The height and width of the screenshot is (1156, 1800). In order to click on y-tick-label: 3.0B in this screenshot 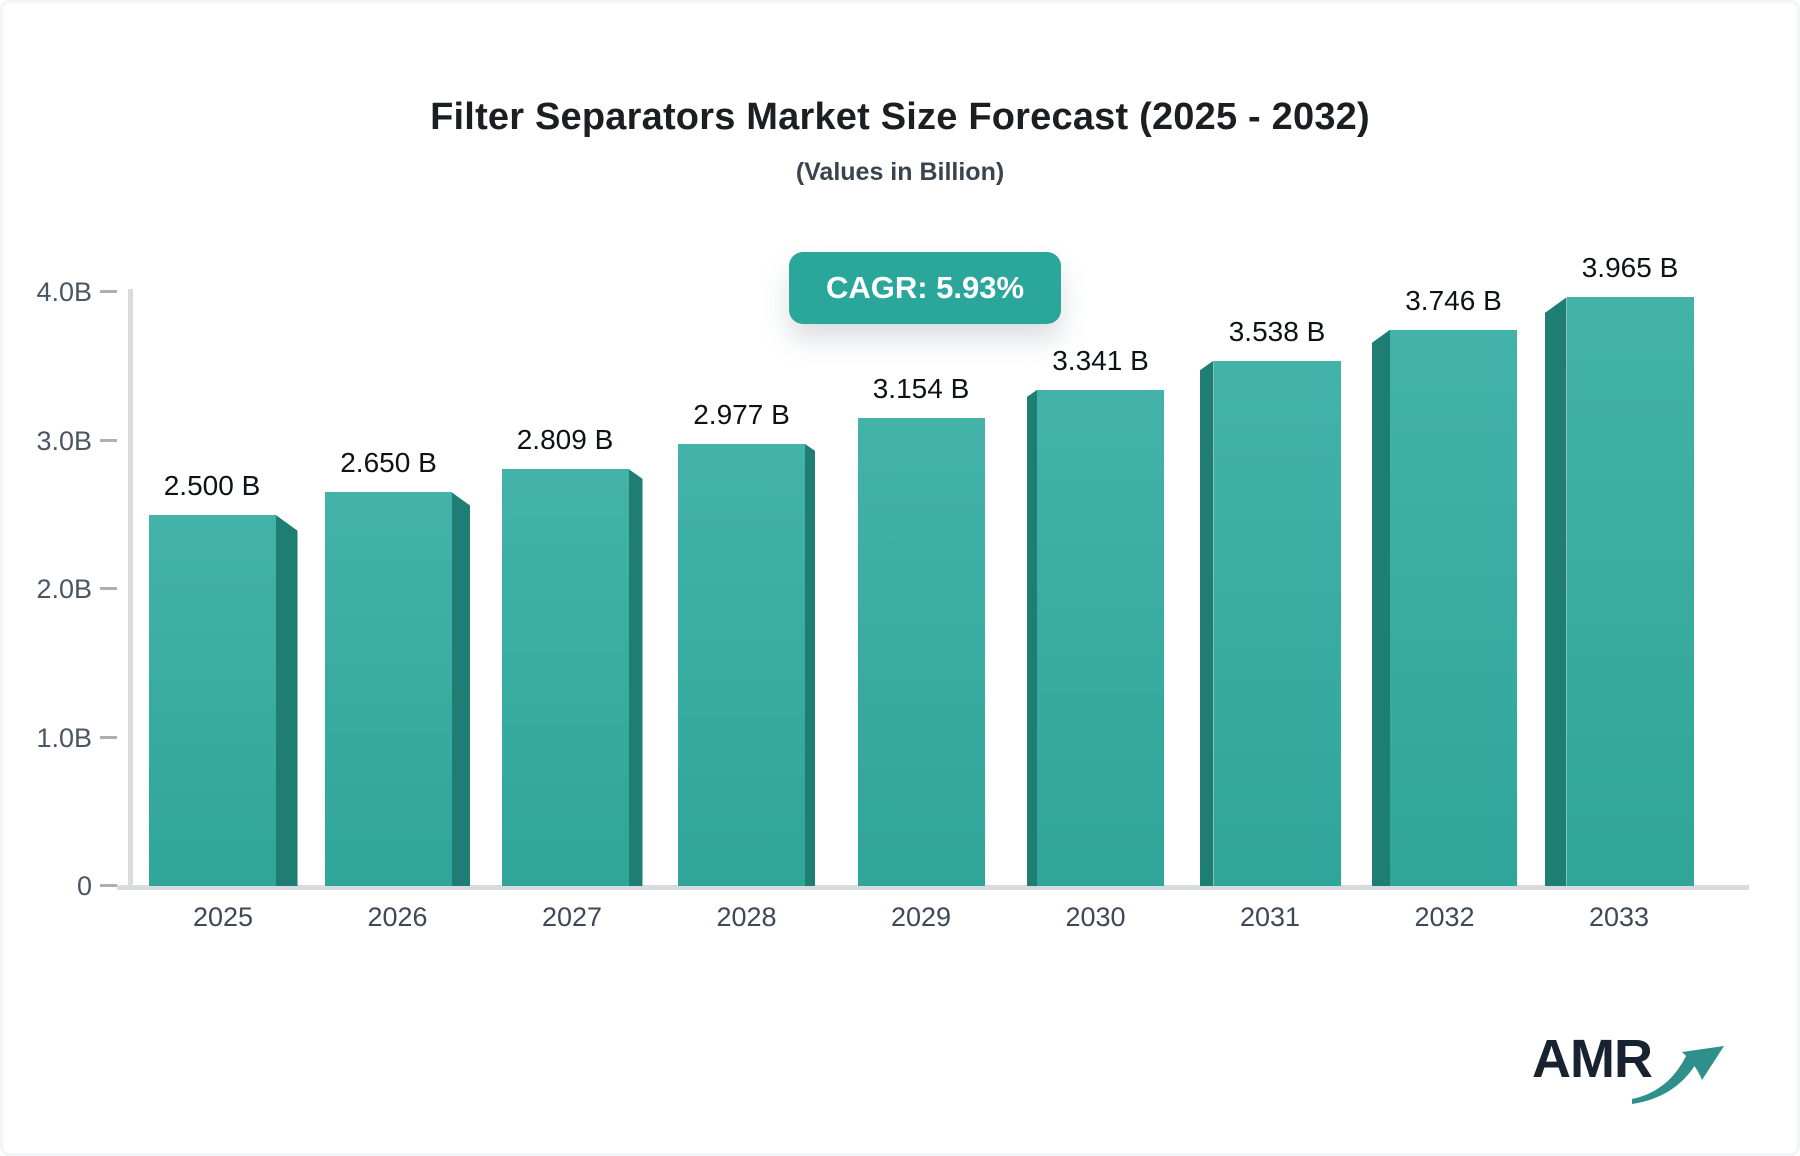, I will do `click(64, 440)`.